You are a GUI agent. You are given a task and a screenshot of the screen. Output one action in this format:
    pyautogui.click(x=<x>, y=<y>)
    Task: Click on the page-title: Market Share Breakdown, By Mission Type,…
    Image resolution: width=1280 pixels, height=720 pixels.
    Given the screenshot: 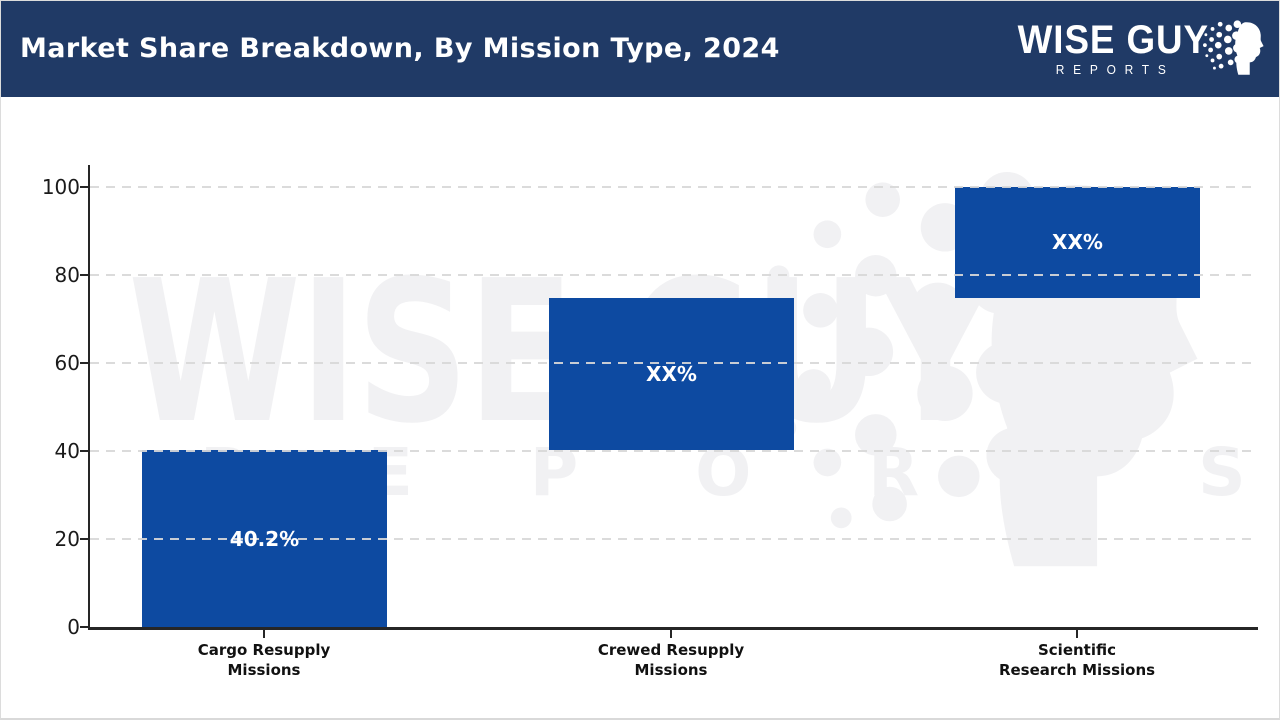 What is the action you would take?
    pyautogui.click(x=400, y=48)
    